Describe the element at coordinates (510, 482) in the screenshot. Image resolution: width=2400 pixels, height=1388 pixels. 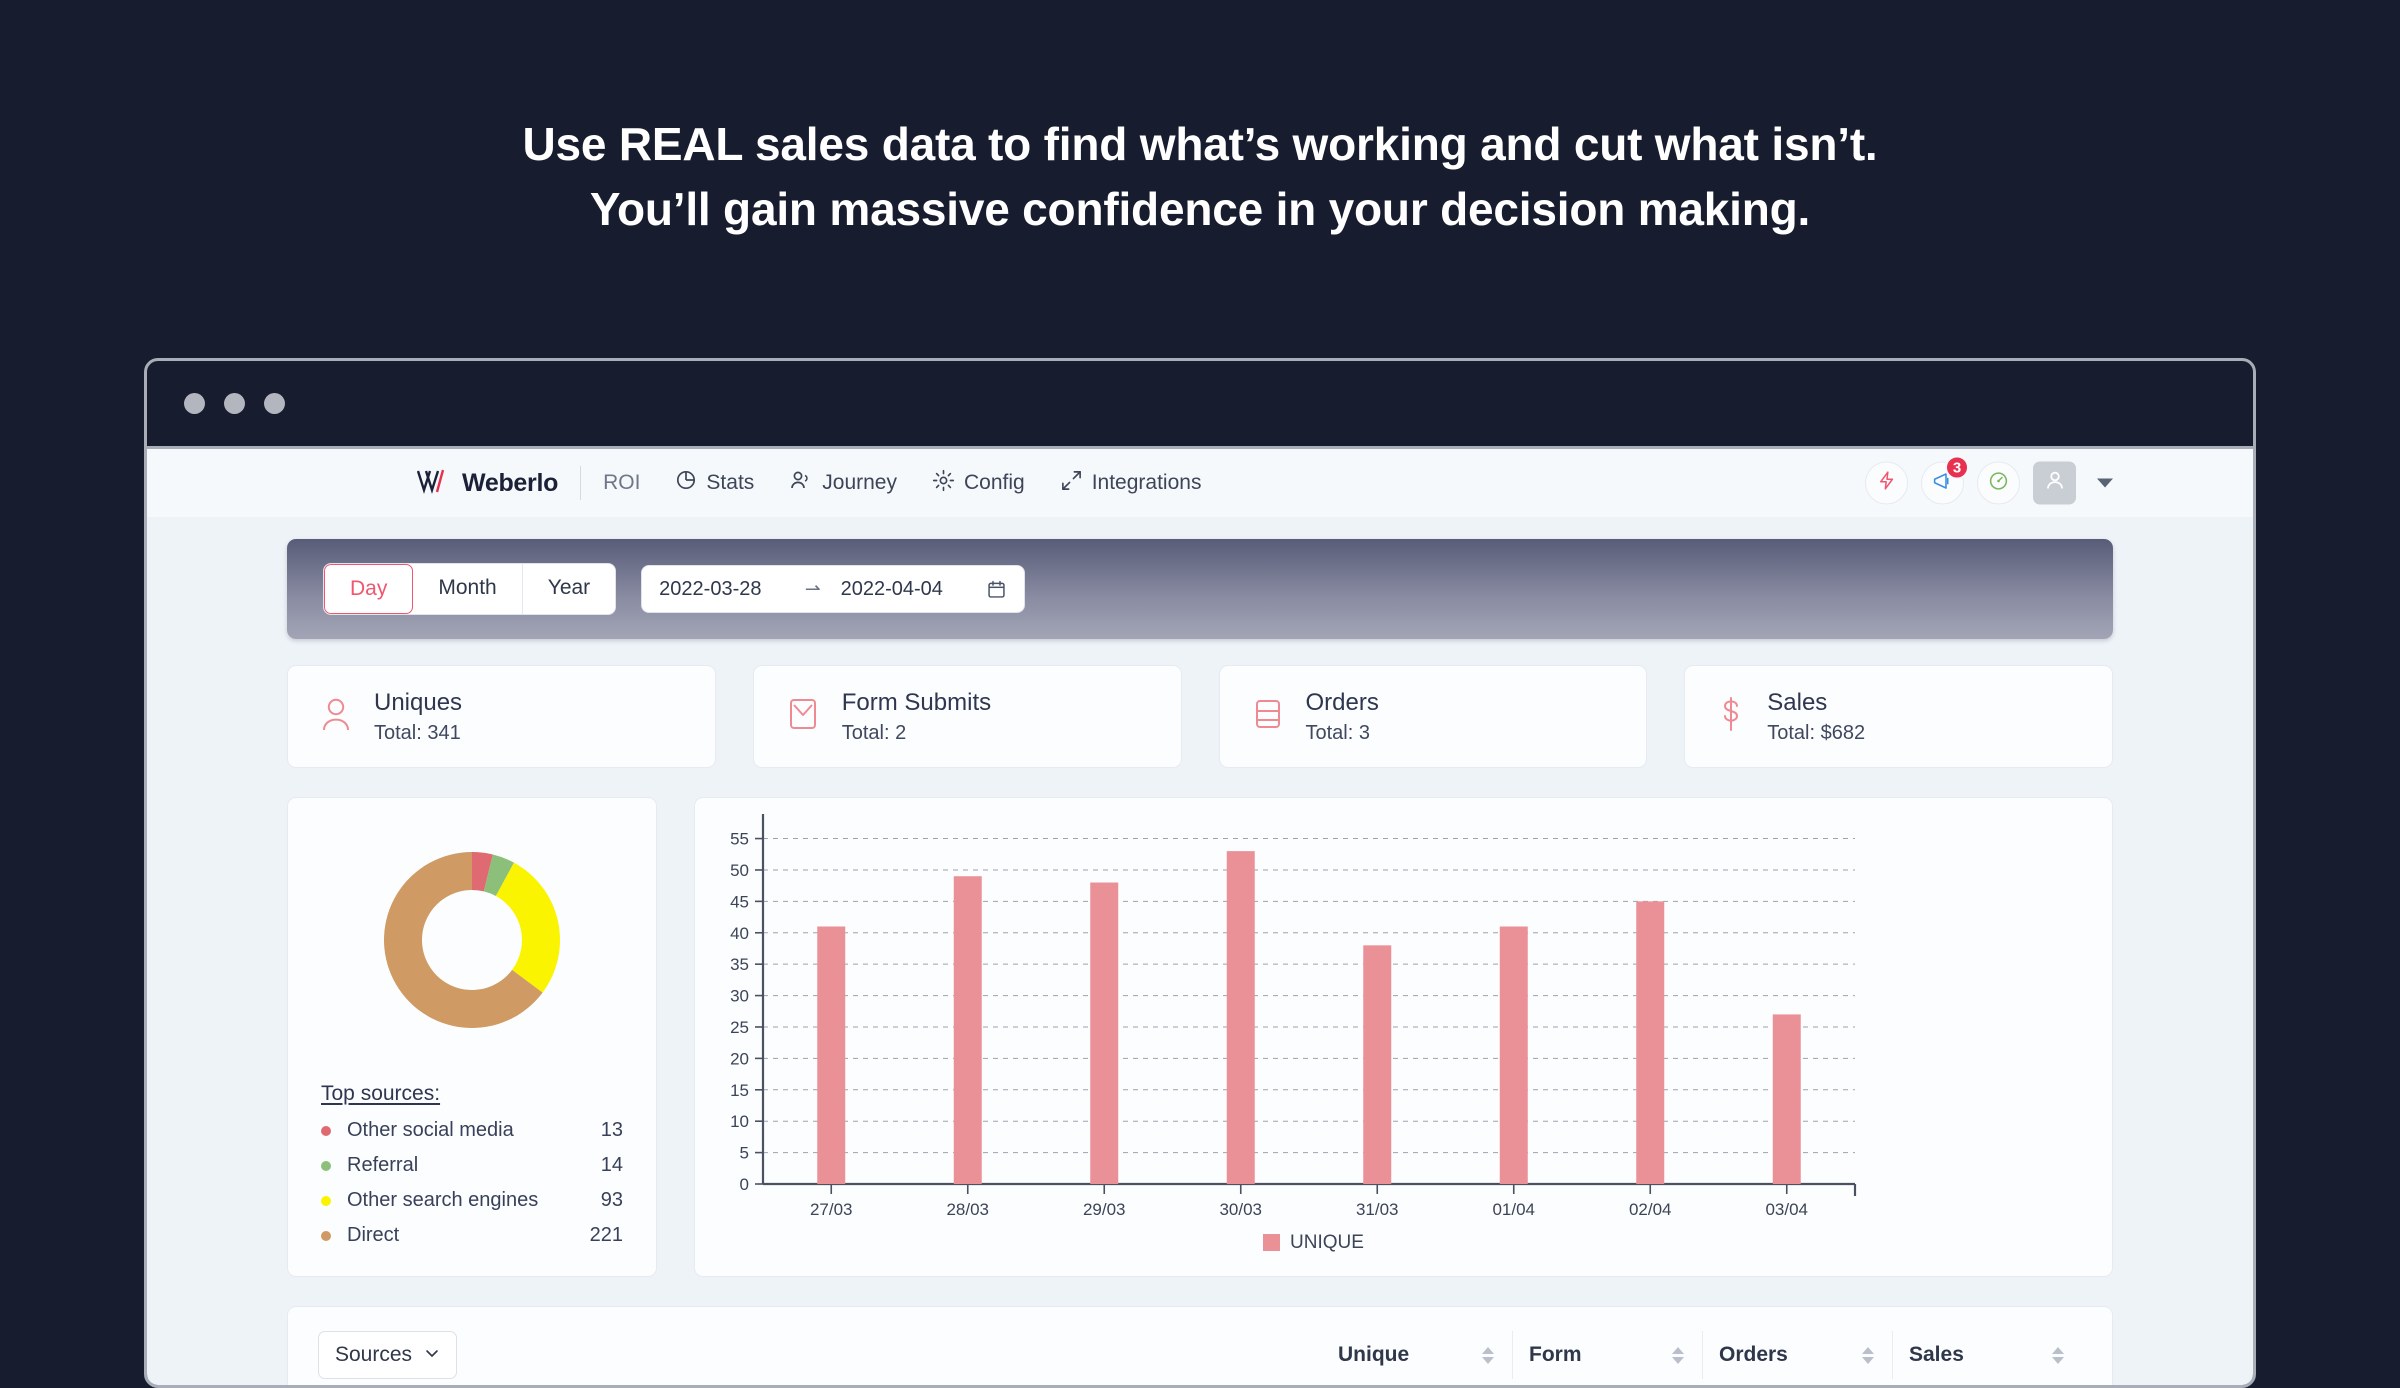
I see `brand-name: Weberlo` at that location.